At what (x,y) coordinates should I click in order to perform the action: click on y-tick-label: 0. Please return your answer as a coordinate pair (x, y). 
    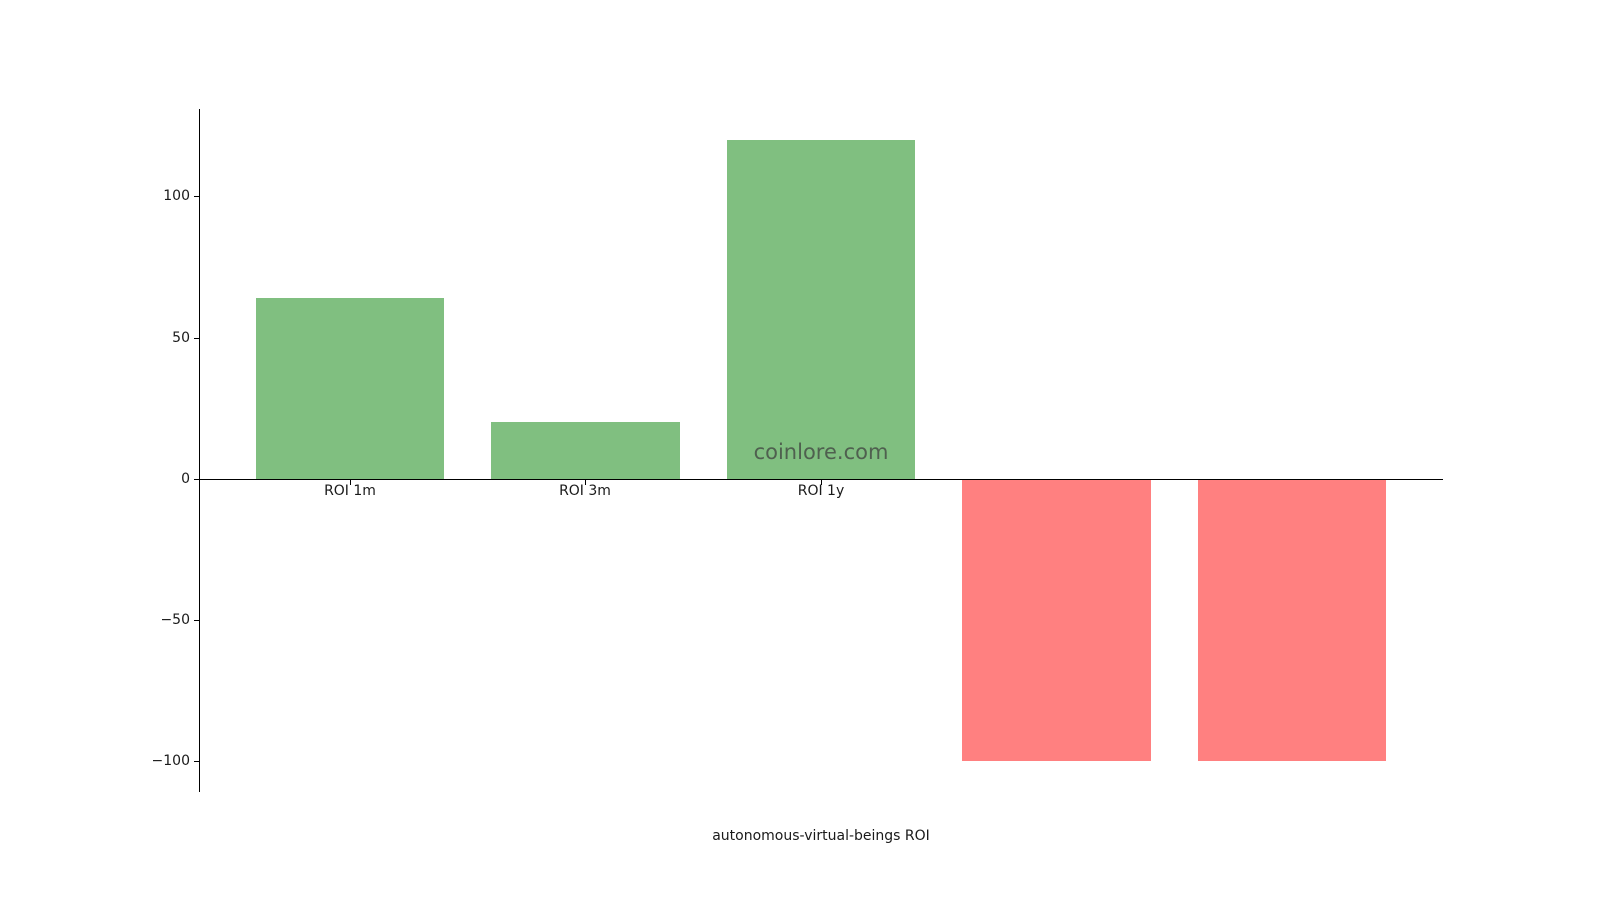
    Looking at the image, I should click on (185, 479).